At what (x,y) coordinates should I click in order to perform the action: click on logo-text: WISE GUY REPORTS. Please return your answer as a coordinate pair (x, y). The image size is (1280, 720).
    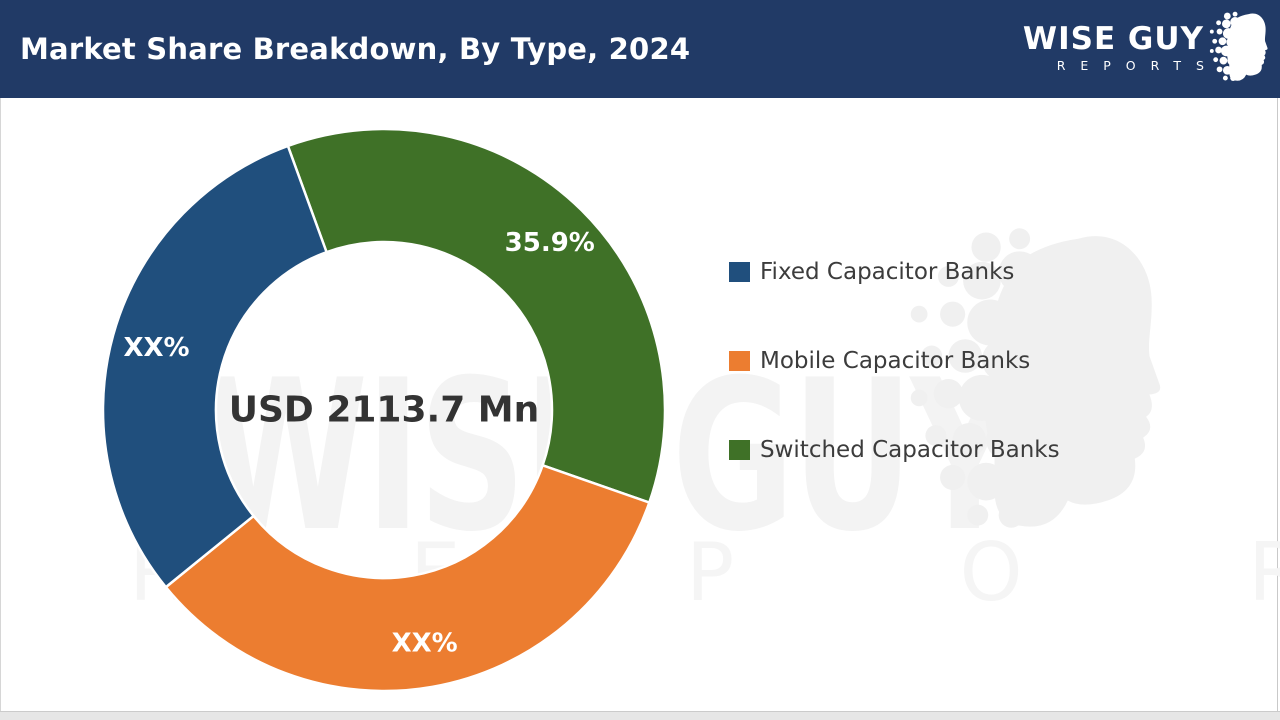
    Looking at the image, I should click on (1113, 49).